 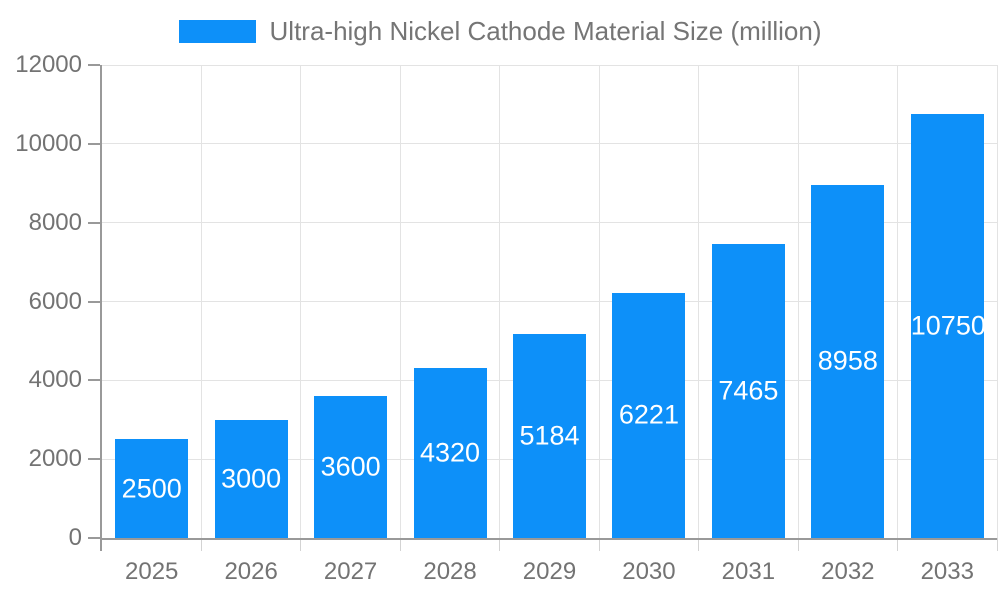 I want to click on bar-value-label: 7465, so click(x=748, y=390).